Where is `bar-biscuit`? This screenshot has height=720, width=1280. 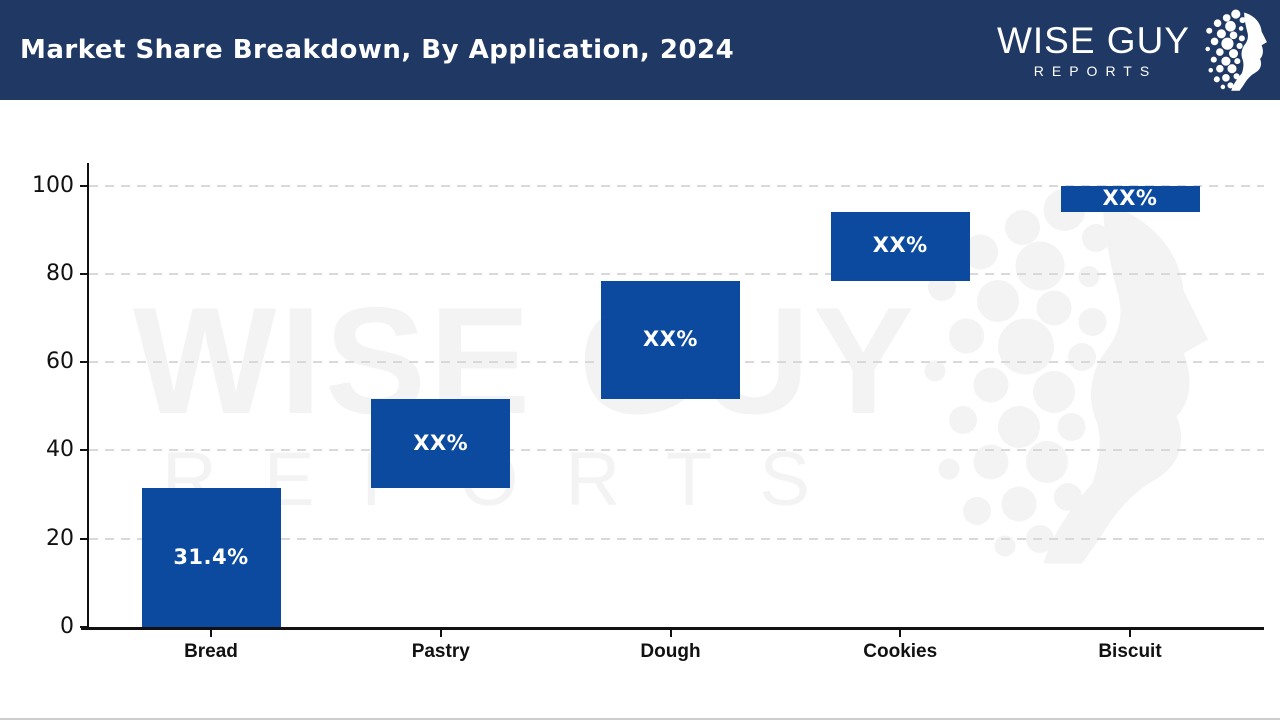
bar-biscuit is located at coordinates (1130, 198).